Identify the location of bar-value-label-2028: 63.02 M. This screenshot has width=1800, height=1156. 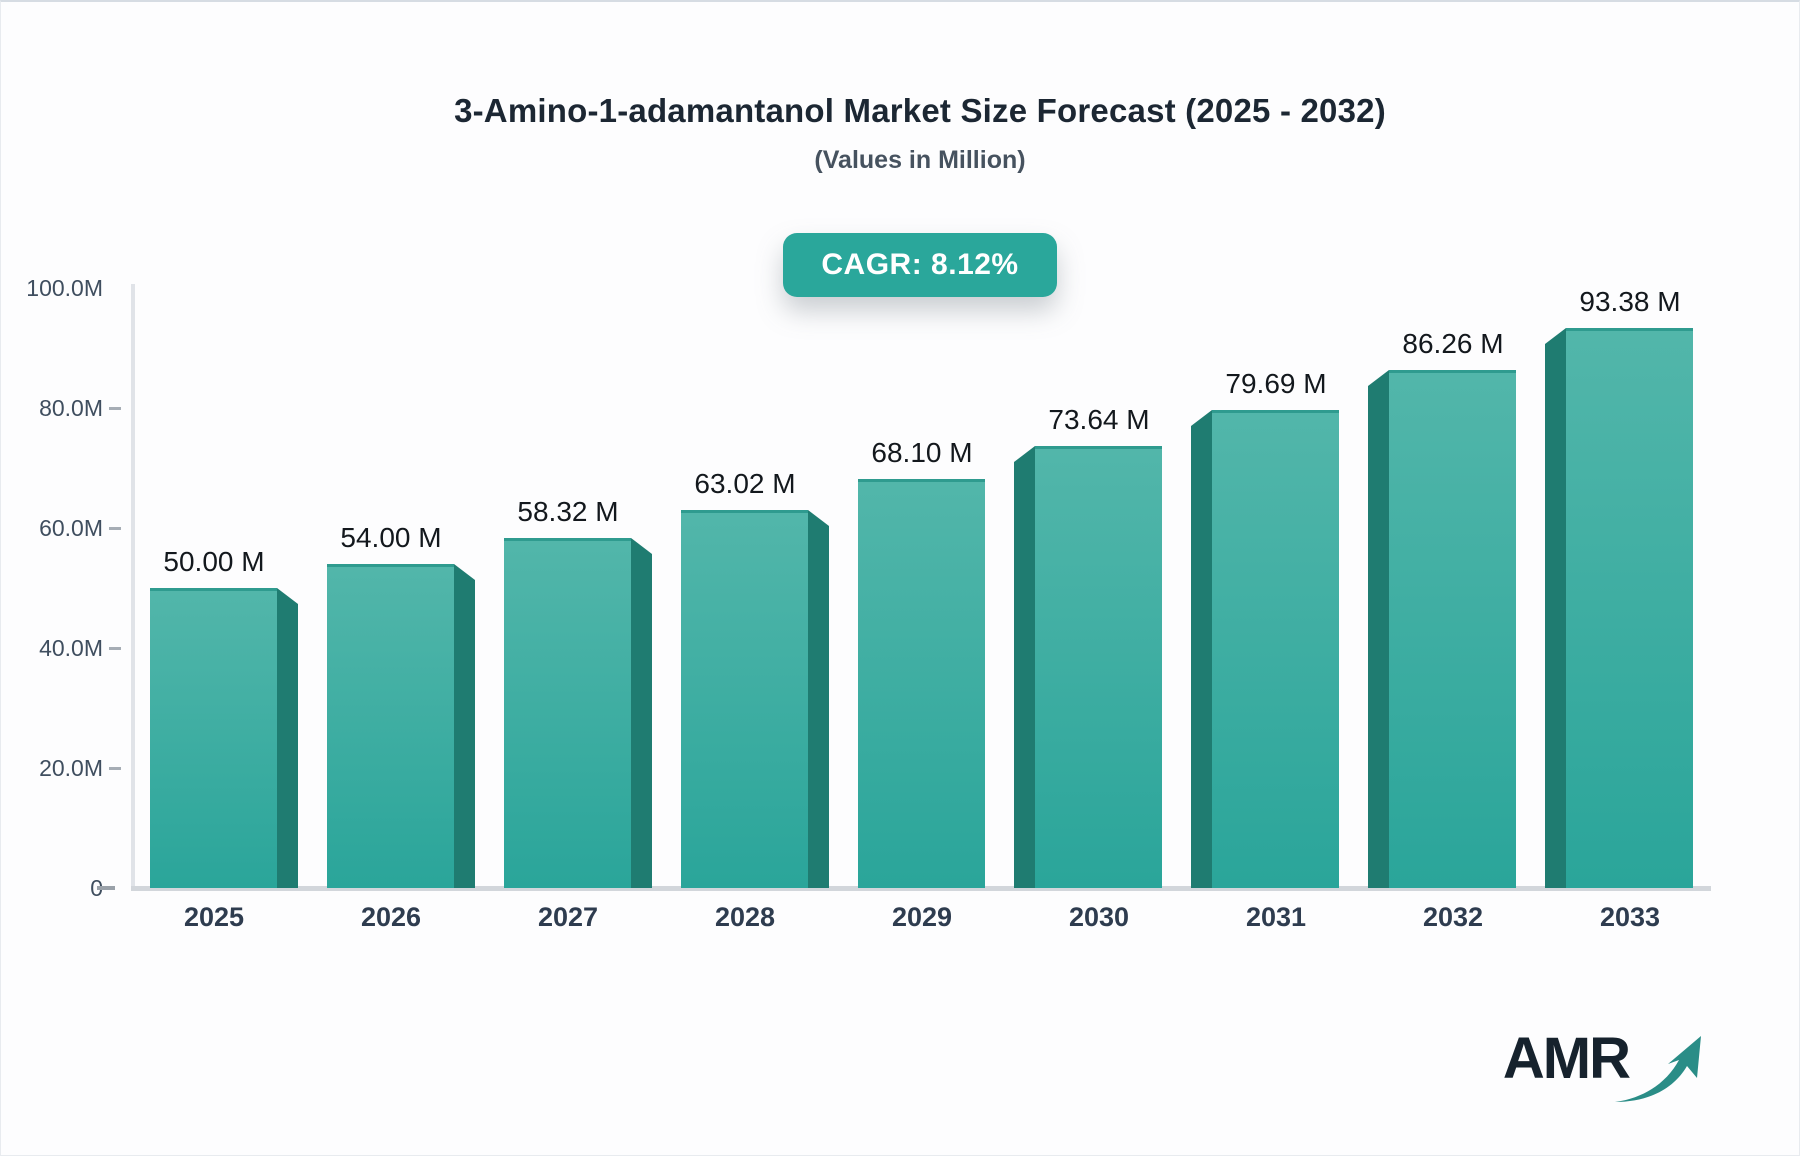
(745, 483).